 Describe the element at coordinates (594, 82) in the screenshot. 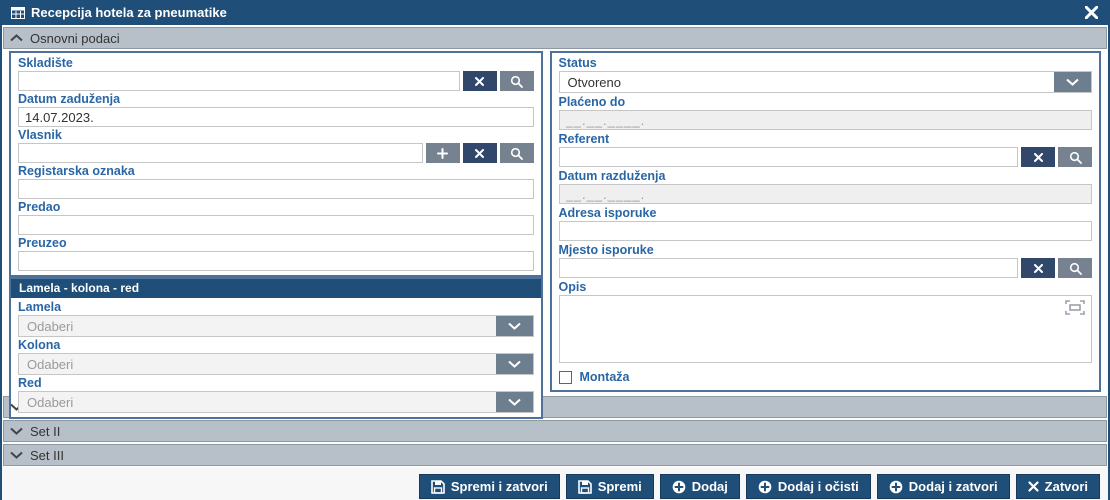

I see `status-select-value: Otvoreno` at that location.